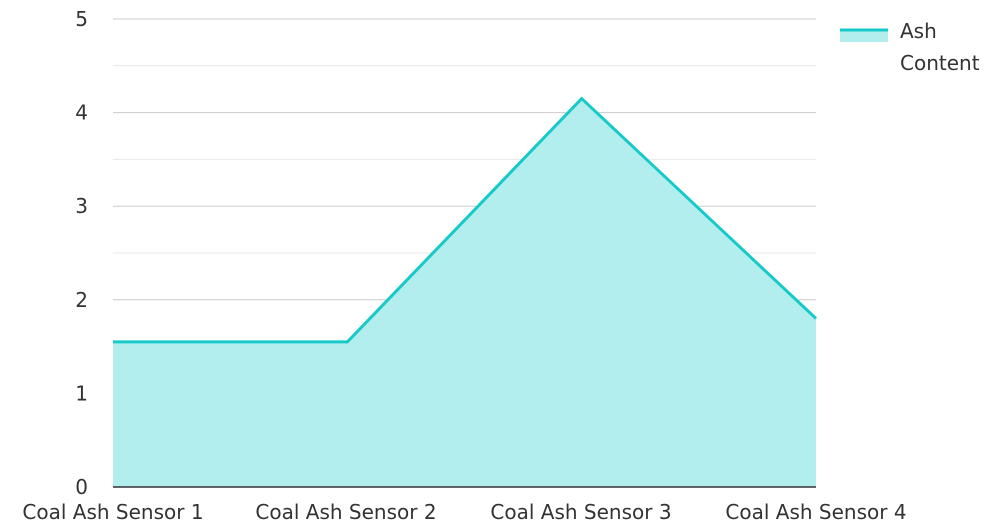 The width and height of the screenshot is (996, 526). What do you see at coordinates (81, 206) in the screenshot?
I see `y-tick-label: 3` at bounding box center [81, 206].